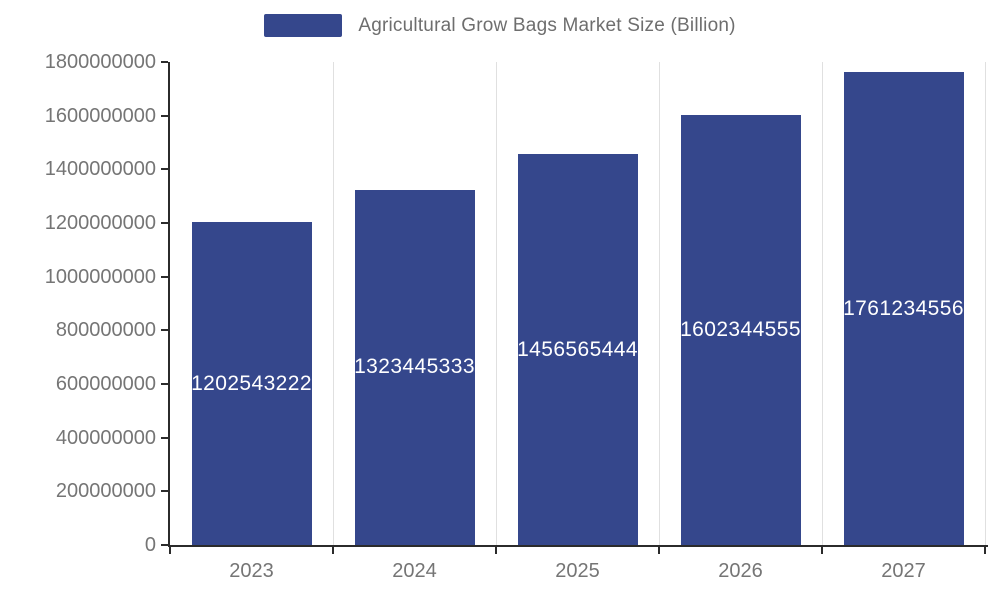  I want to click on bar-value-label: 1602344555, so click(740, 329).